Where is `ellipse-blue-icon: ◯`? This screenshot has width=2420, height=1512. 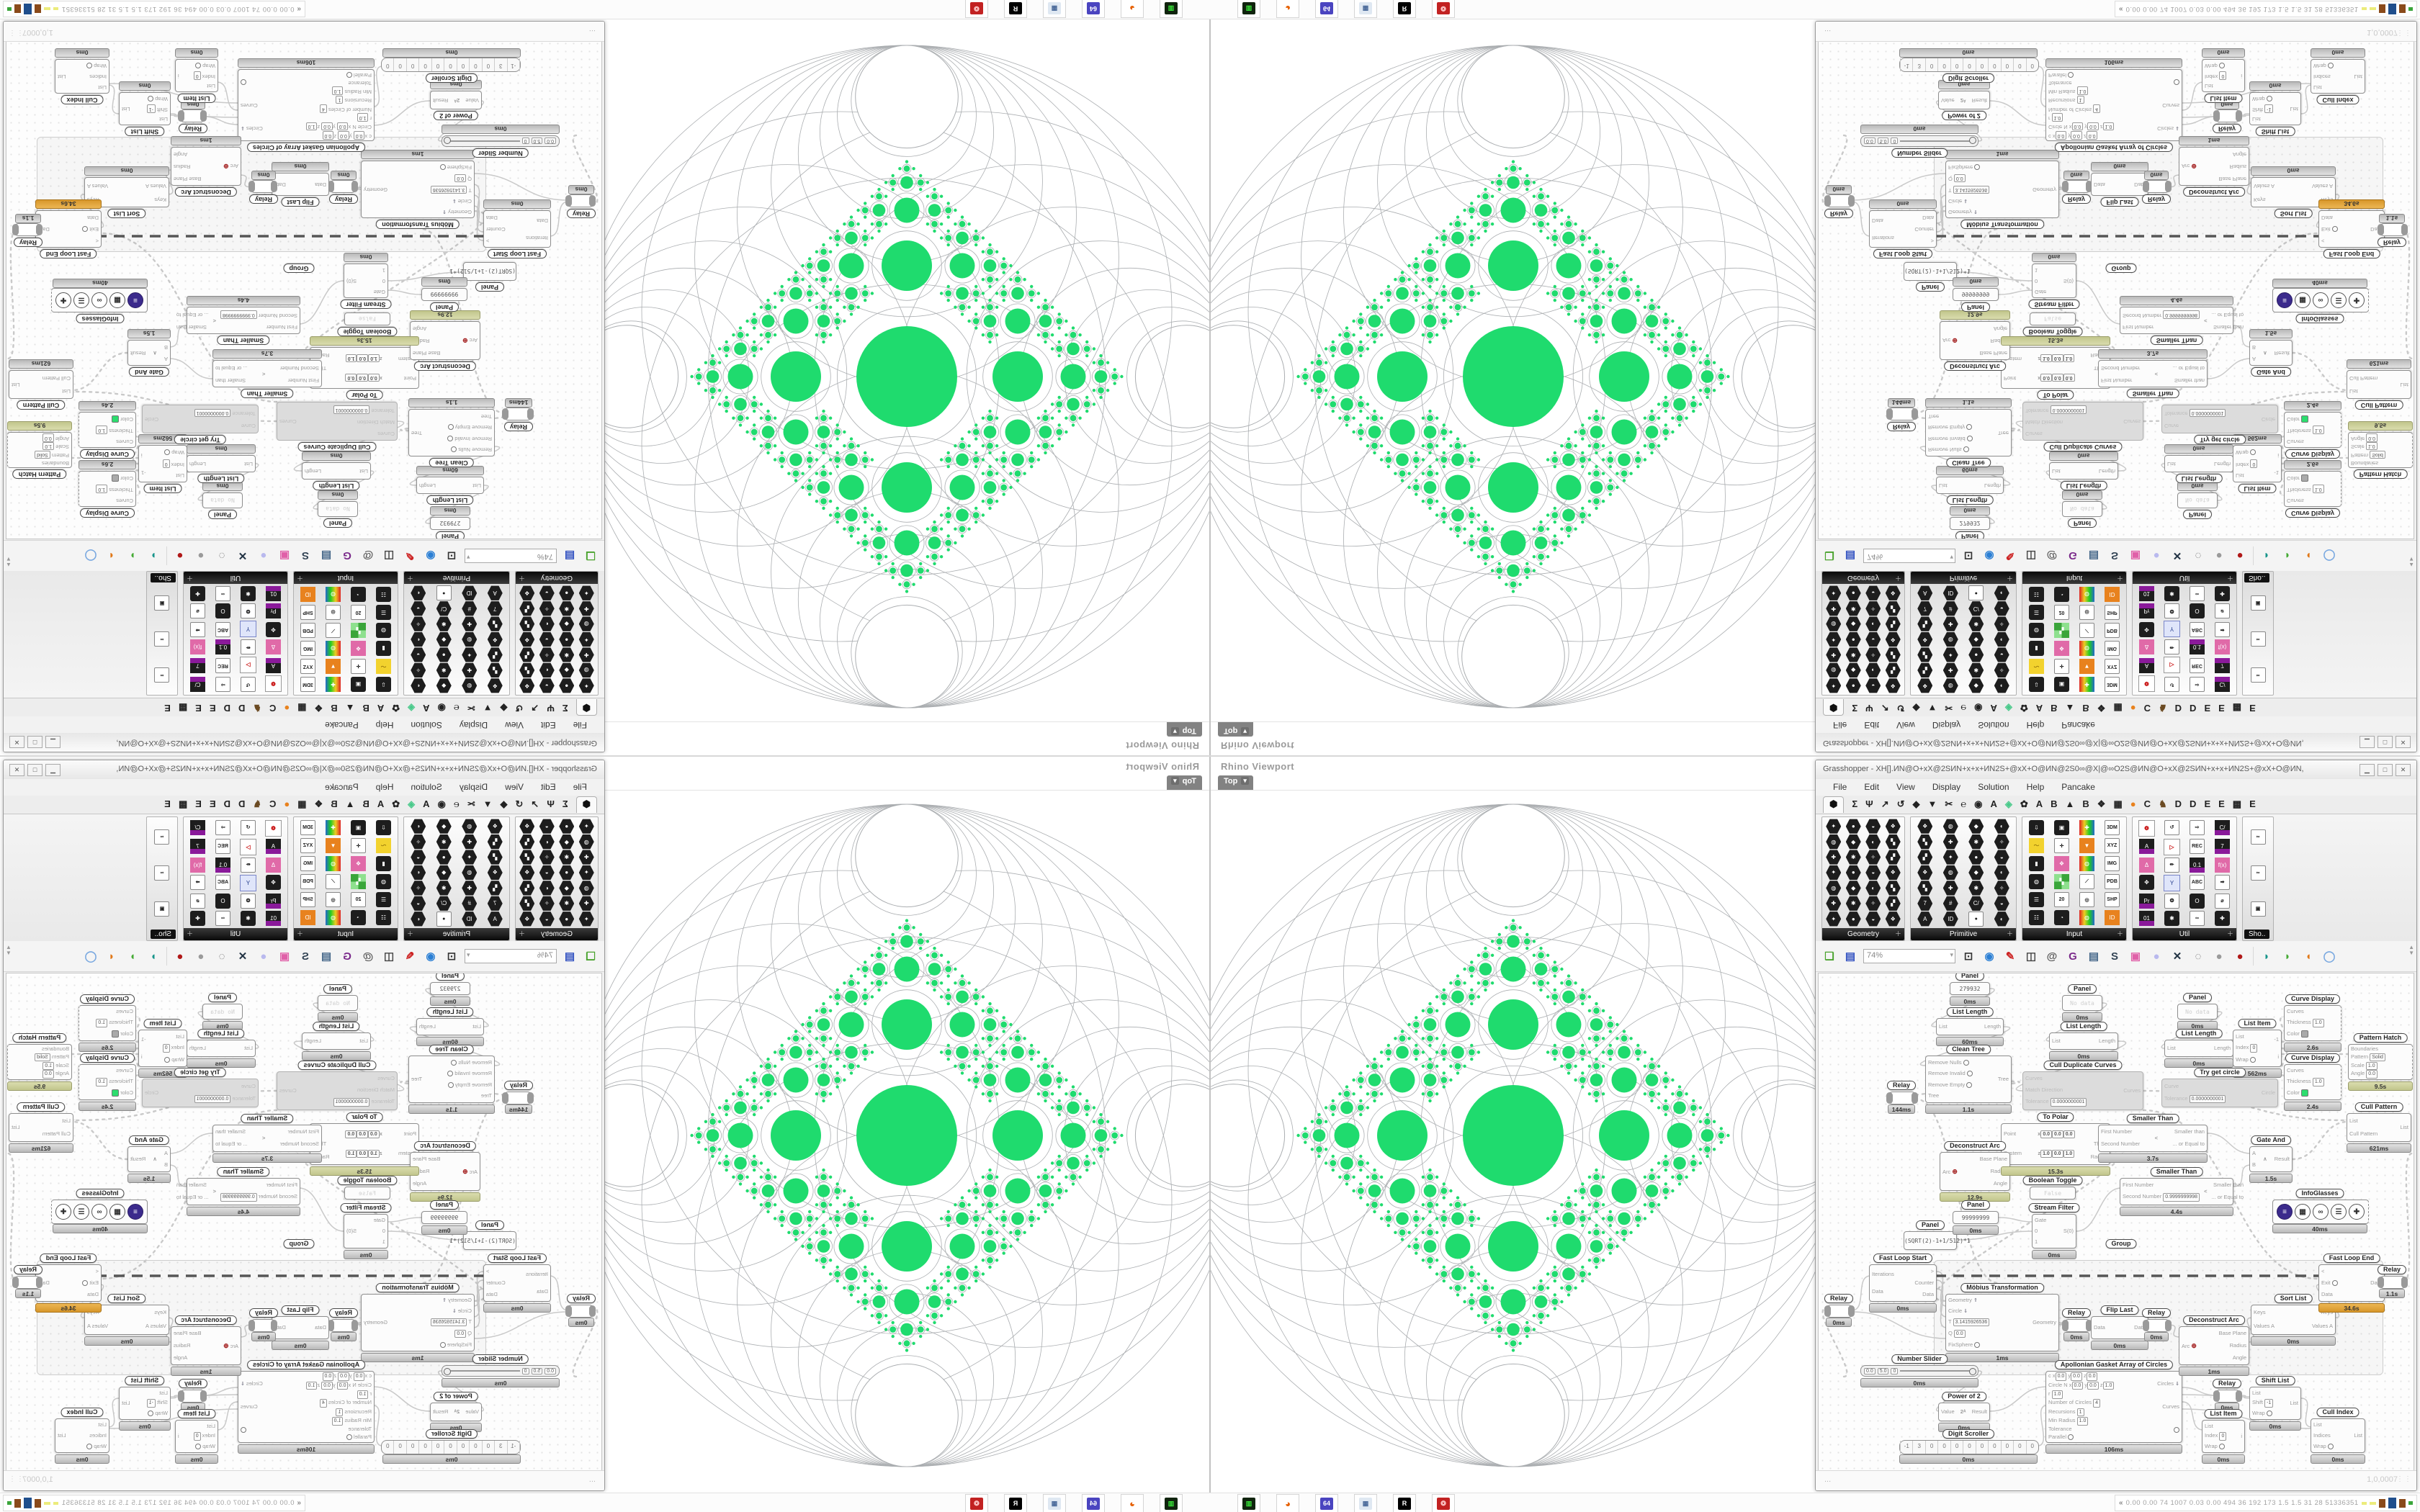 ellipse-blue-icon: ◯ is located at coordinates (90, 555).